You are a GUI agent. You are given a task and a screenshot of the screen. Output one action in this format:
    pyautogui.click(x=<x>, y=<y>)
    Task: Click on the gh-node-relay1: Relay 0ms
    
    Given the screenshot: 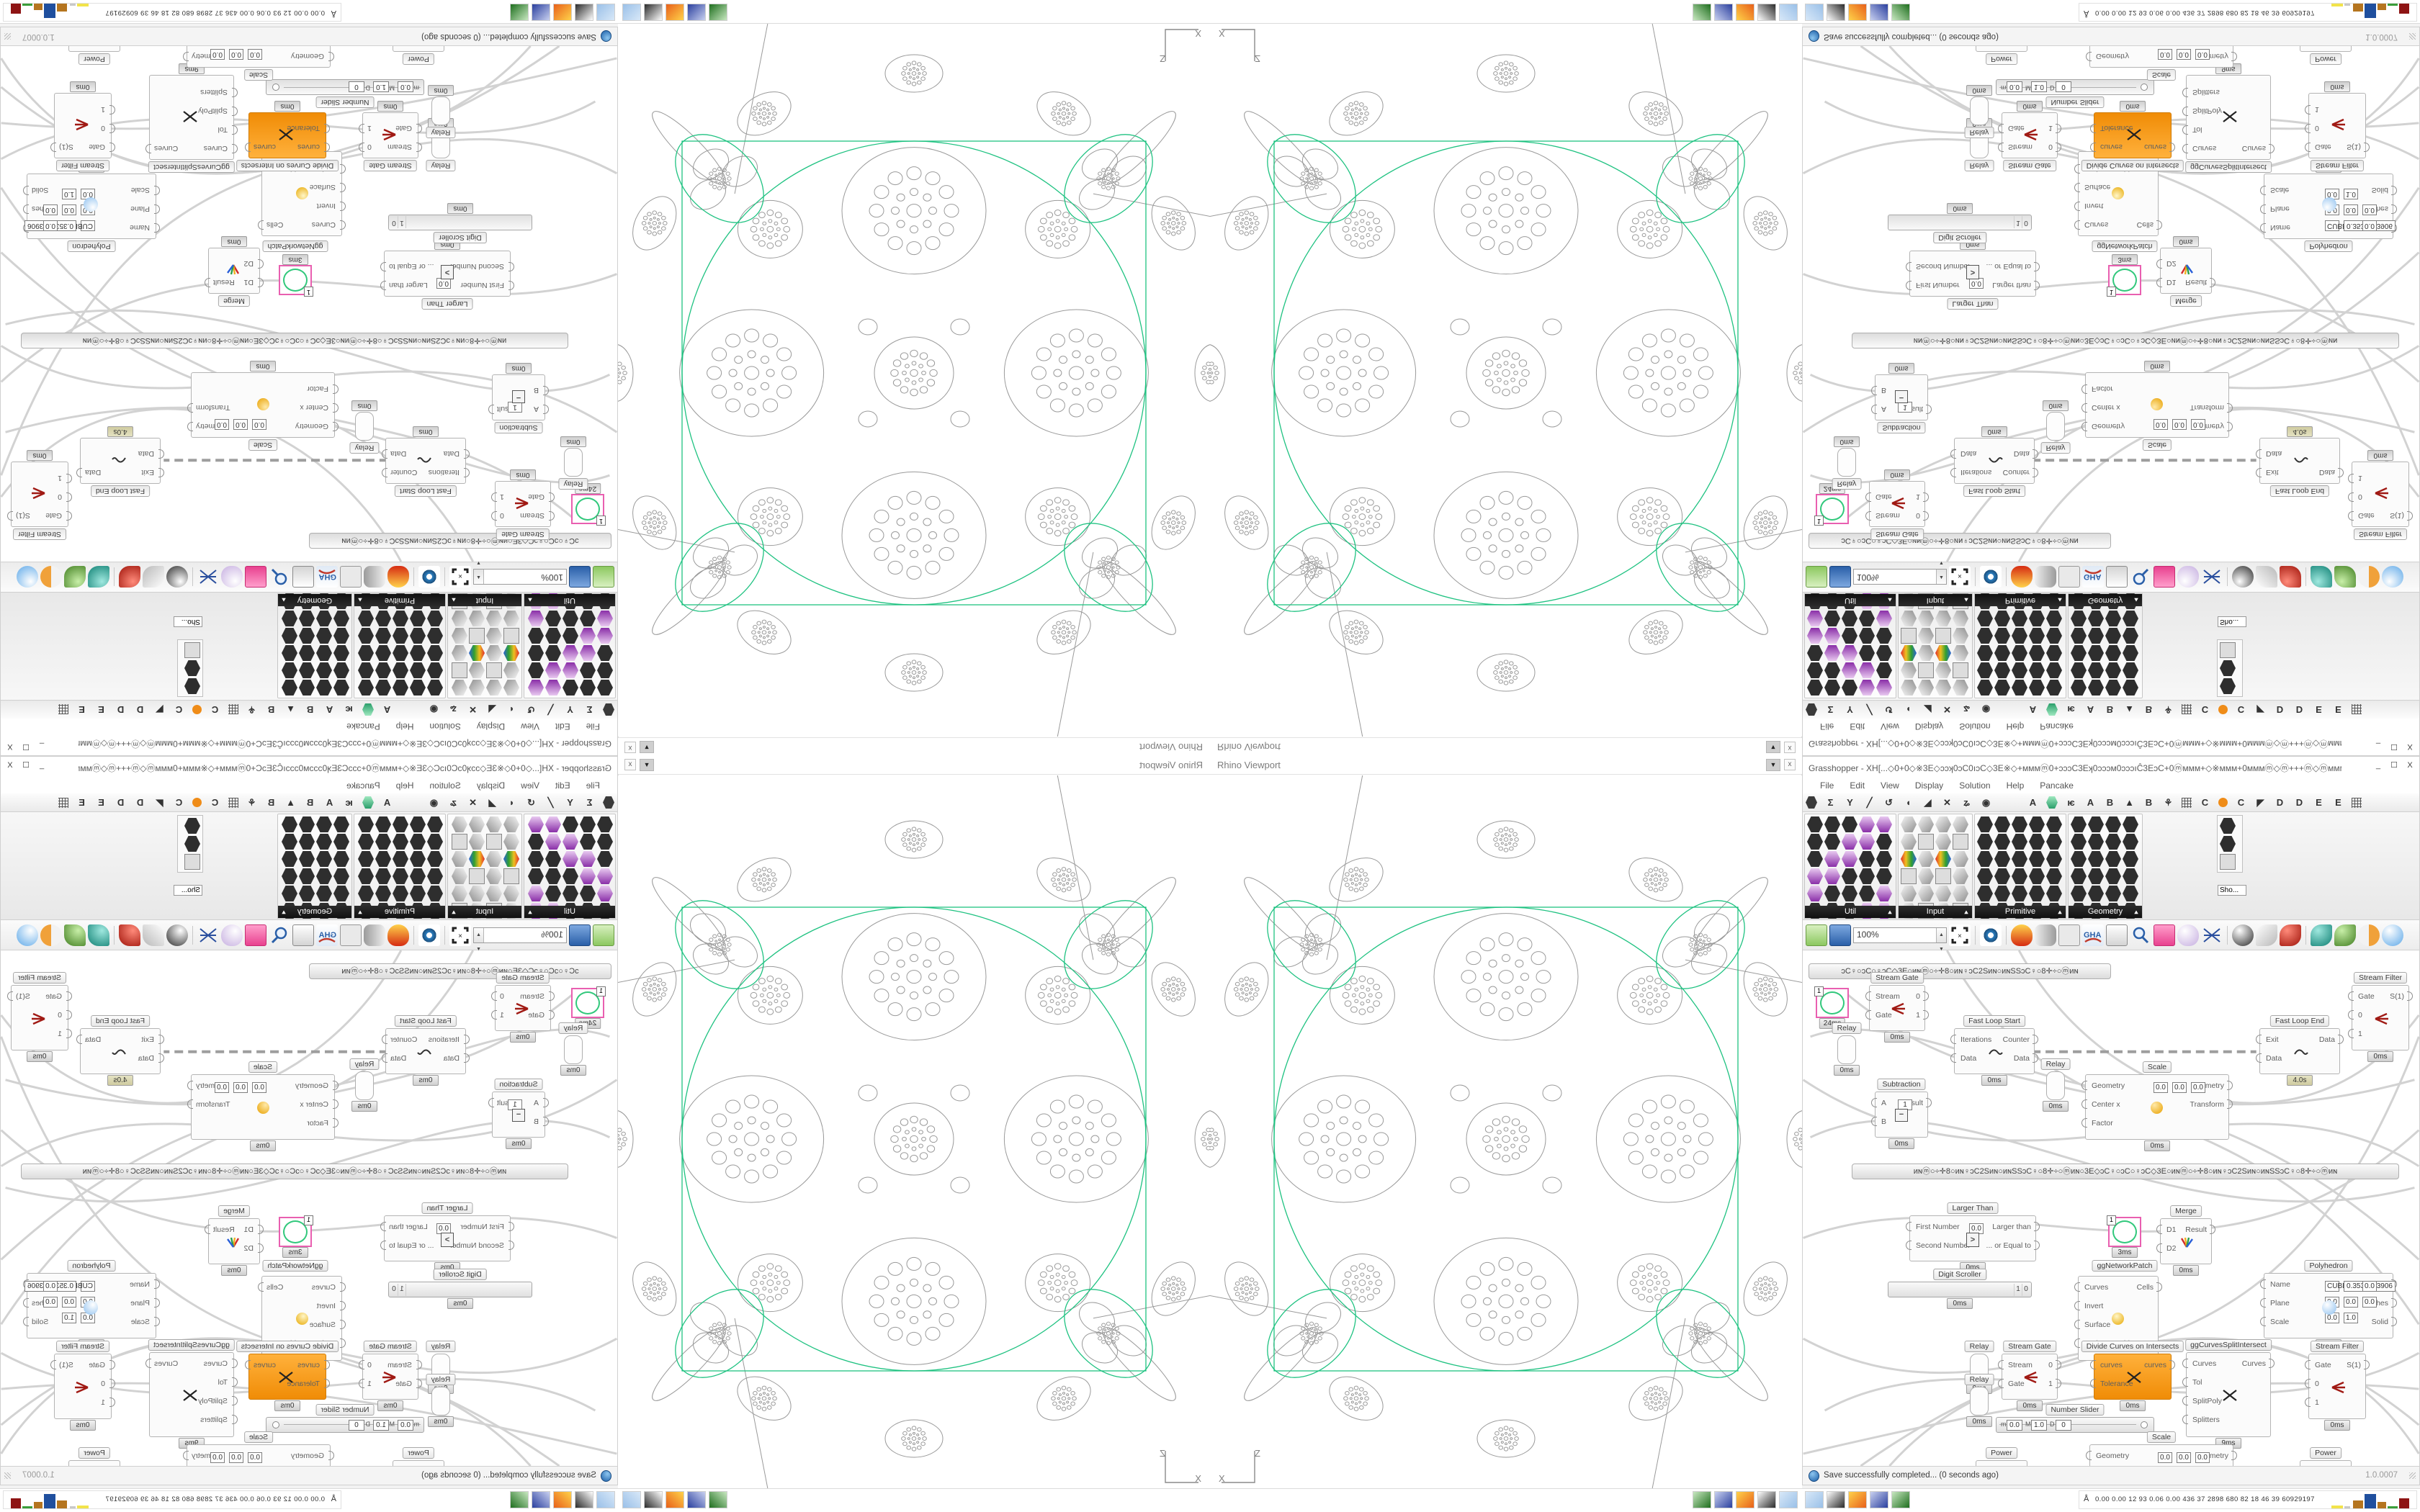 What is the action you would take?
    pyautogui.click(x=573, y=1049)
    